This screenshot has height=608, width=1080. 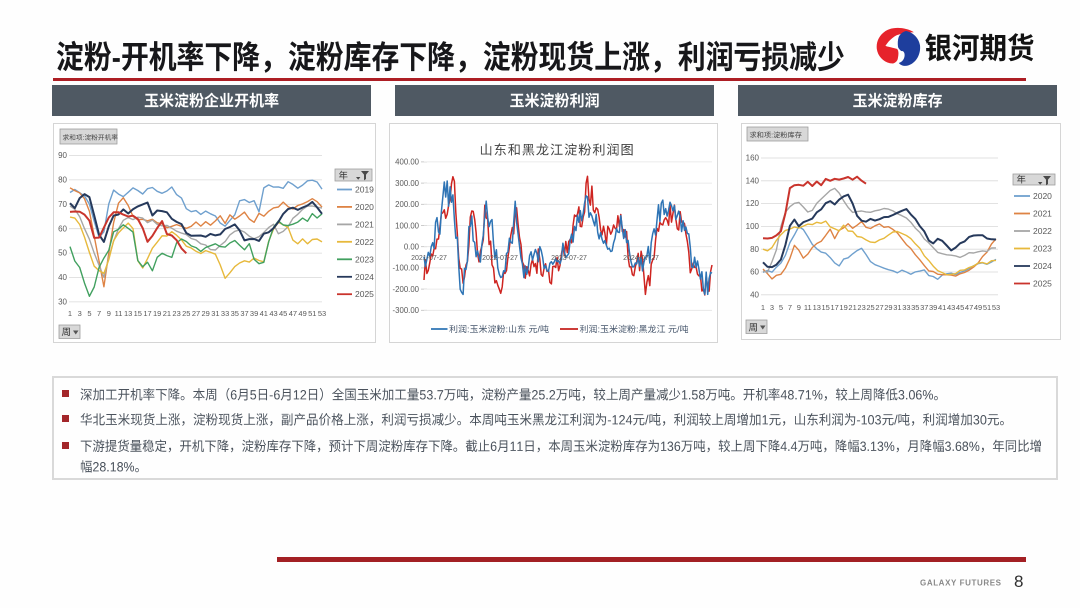 I want to click on svg-text: 2022-07-27, so click(x=500, y=258).